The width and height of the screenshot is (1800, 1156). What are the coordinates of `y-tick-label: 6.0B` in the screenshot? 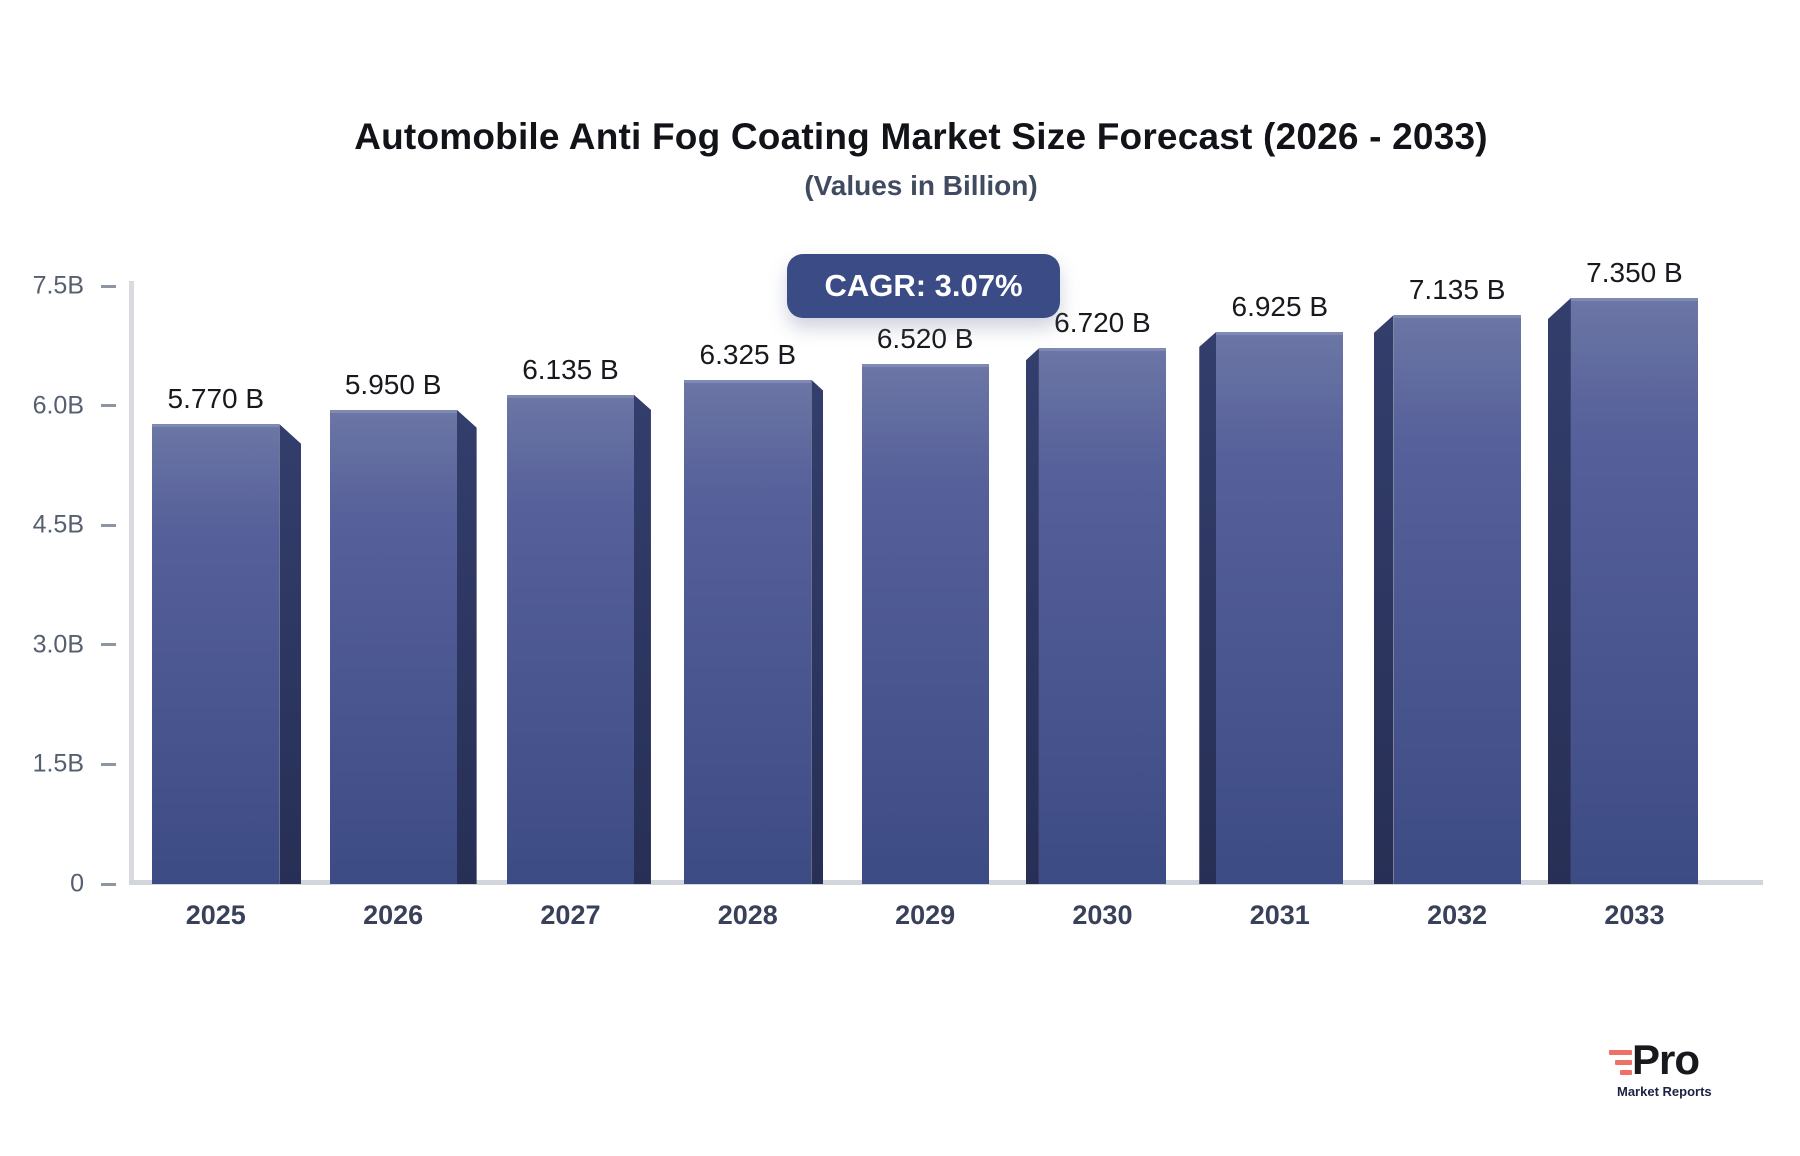 It's located at (58, 405).